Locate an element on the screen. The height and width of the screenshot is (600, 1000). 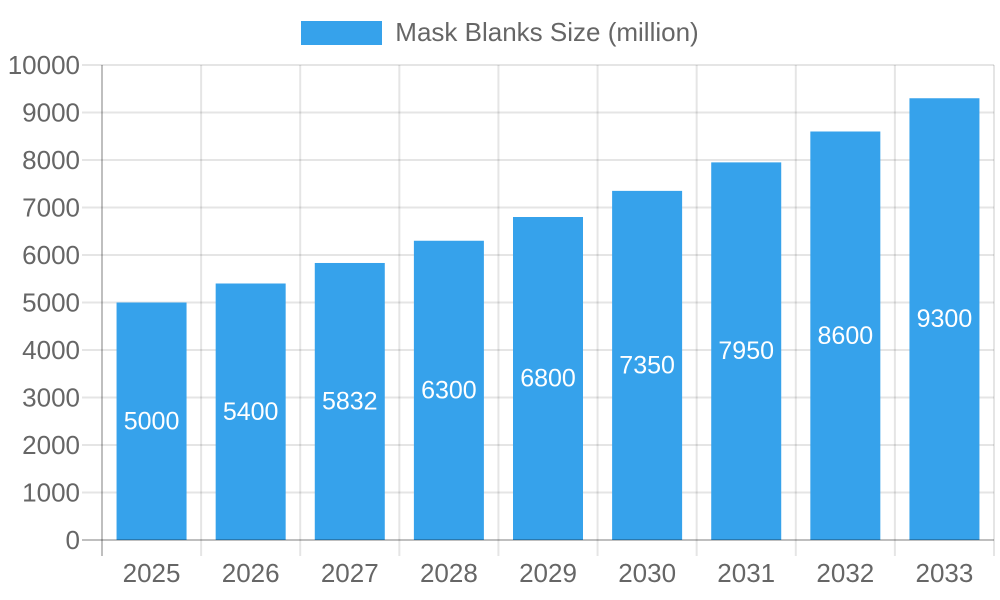
bar-value-label: 5000 is located at coordinates (152, 421).